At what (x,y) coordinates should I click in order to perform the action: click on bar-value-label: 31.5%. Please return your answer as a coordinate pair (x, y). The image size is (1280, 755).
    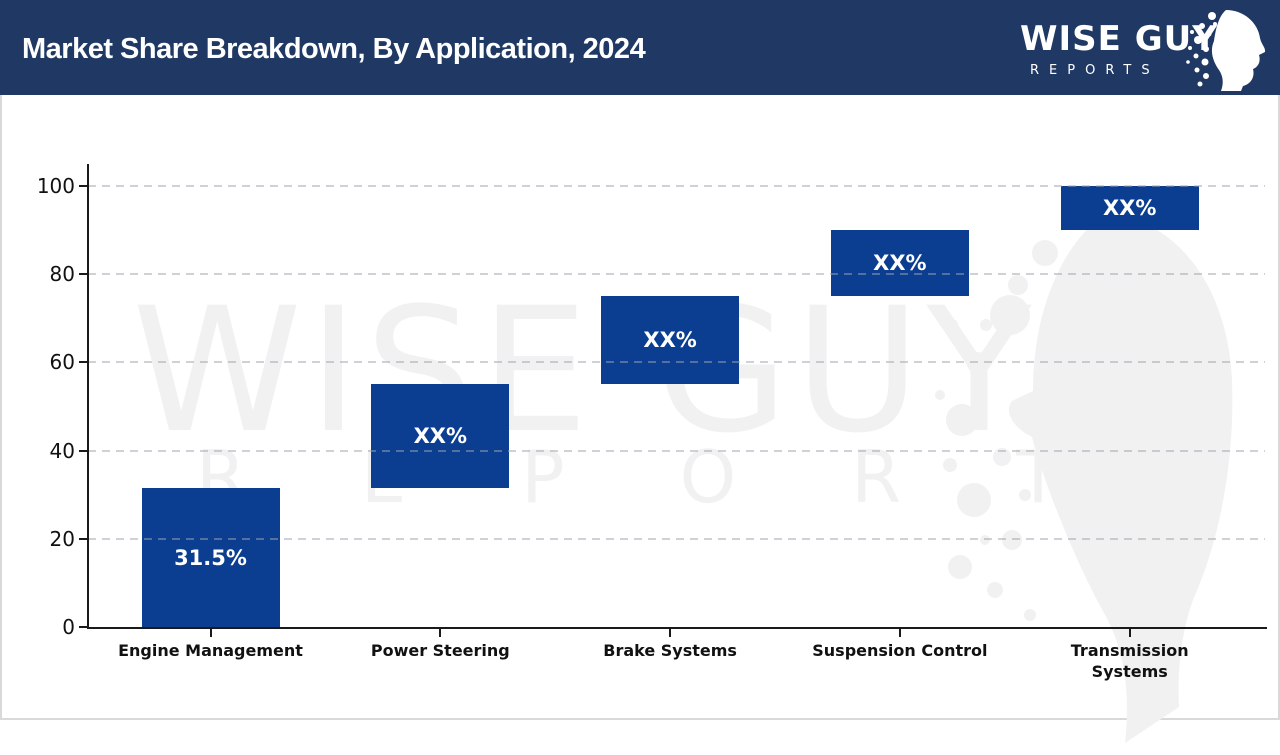
    Looking at the image, I should click on (210, 558).